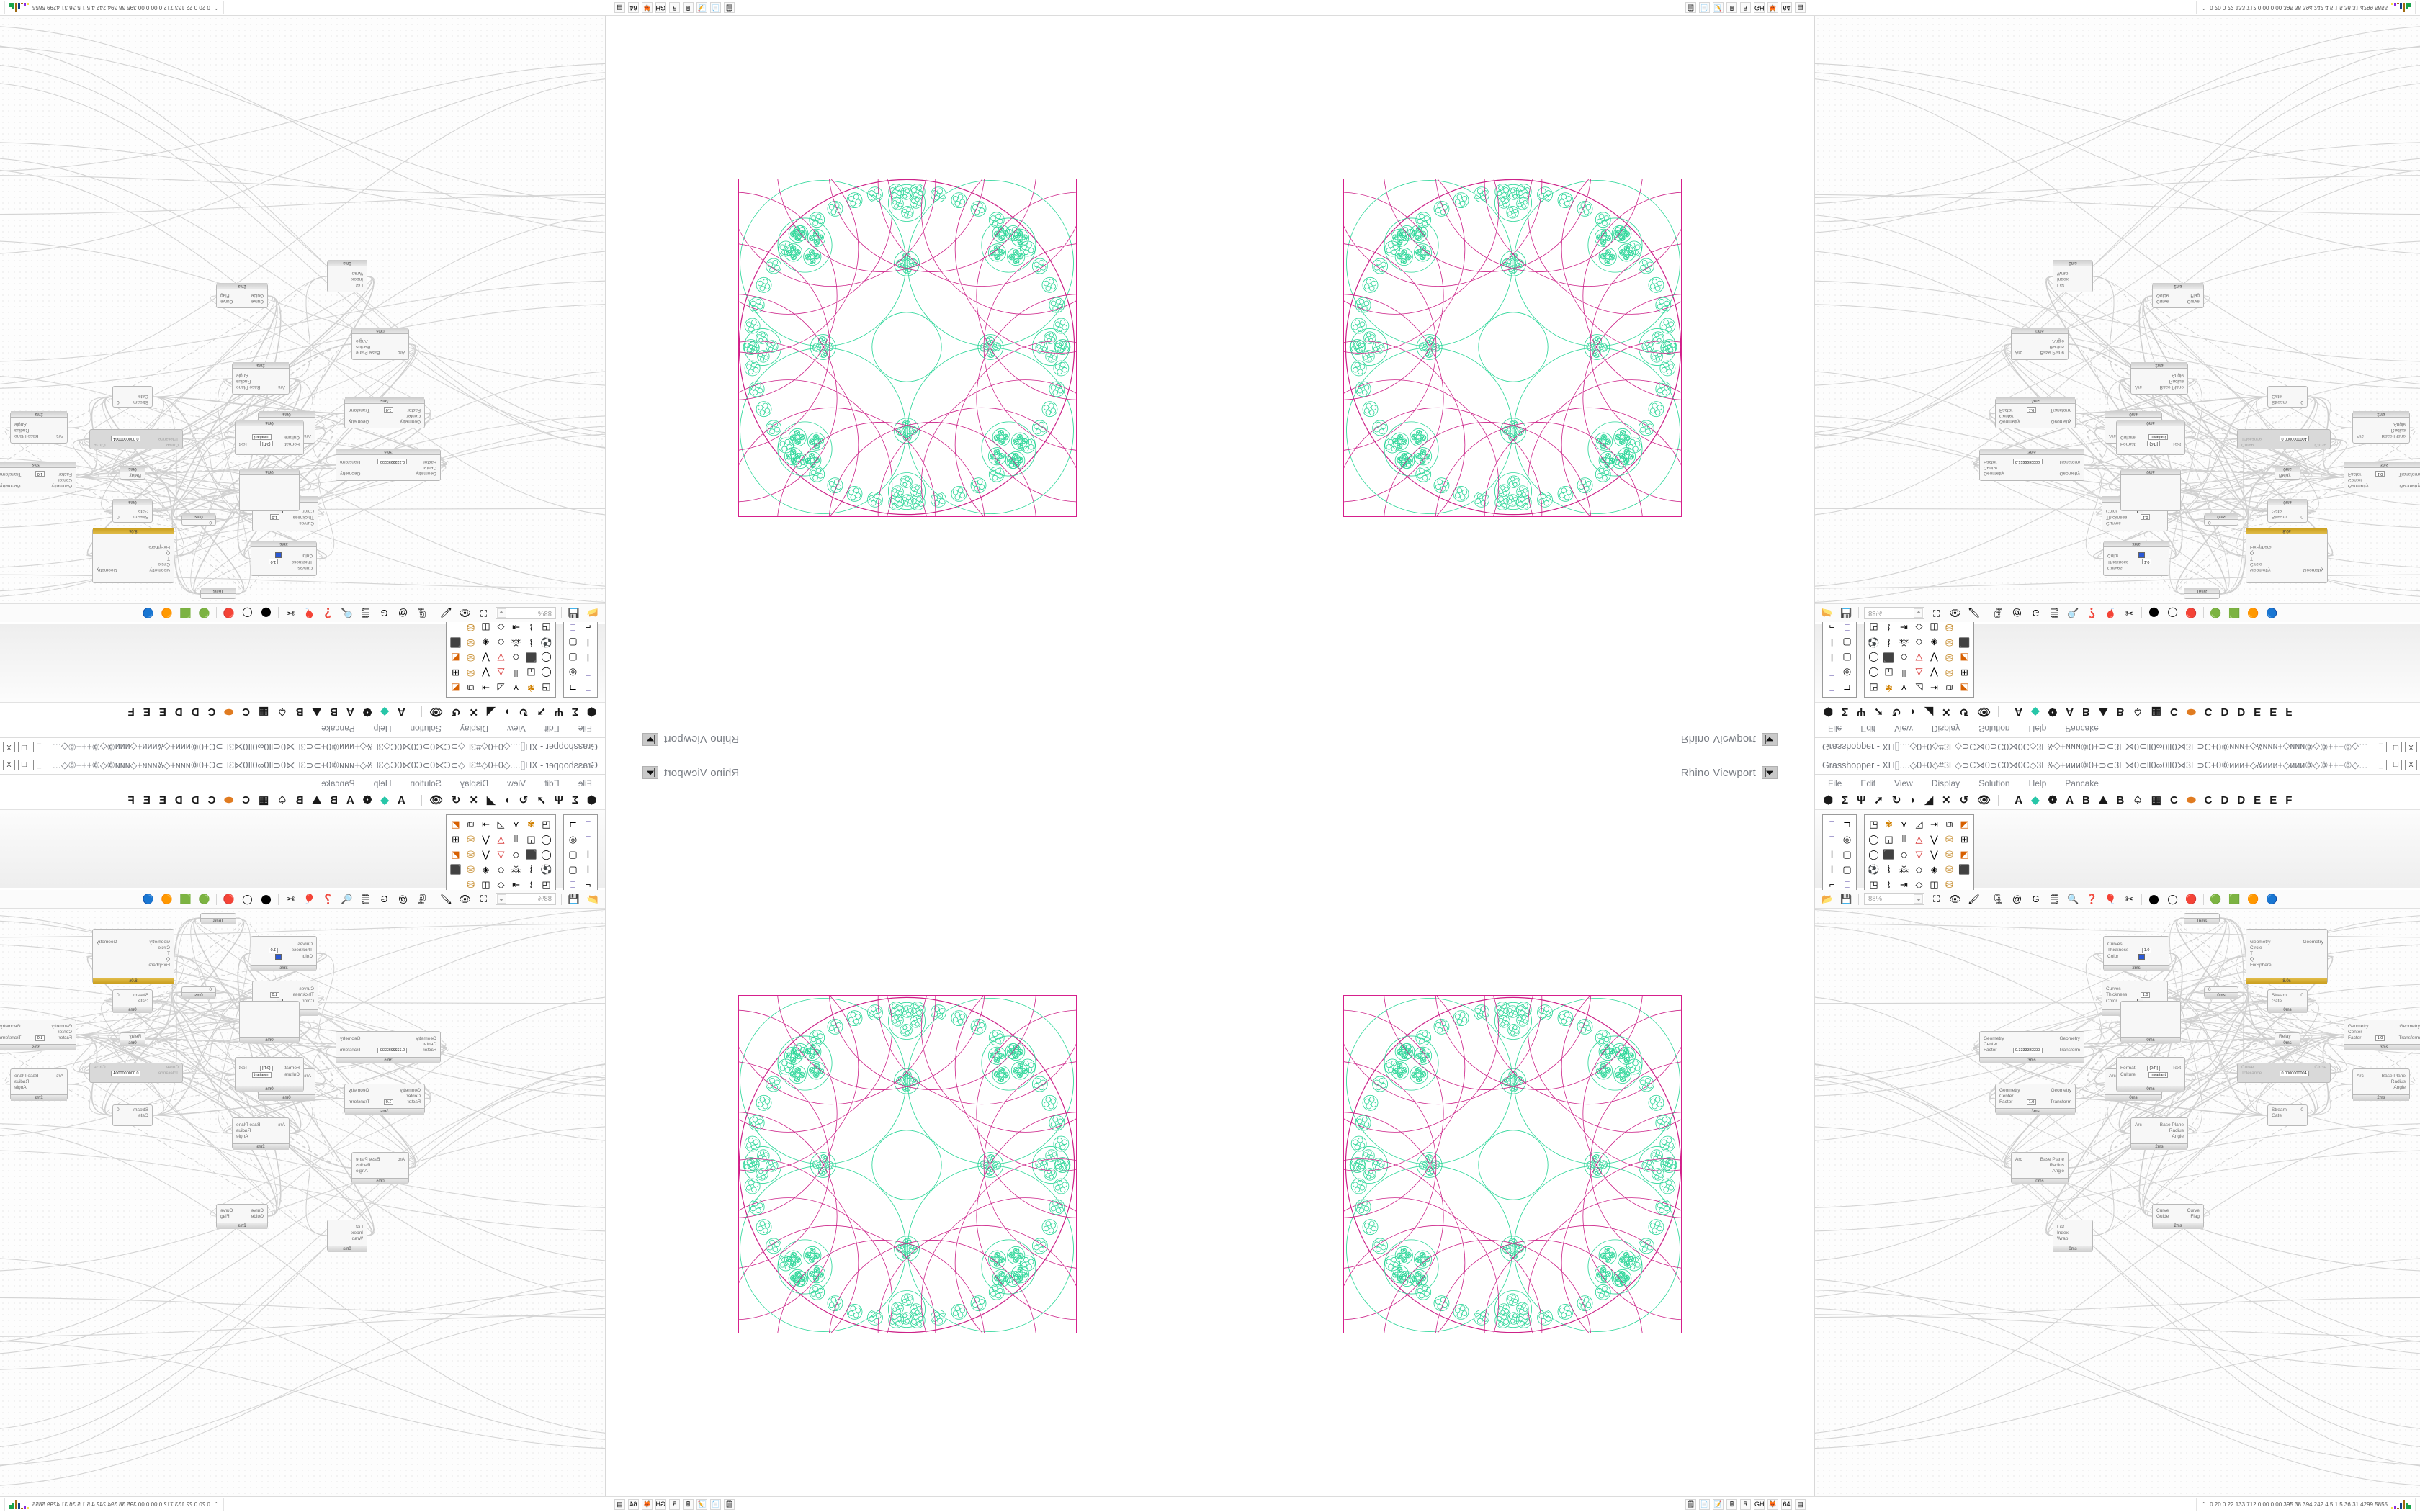  What do you see at coordinates (516, 824) in the screenshot?
I see `branch-icon: ⋎` at bounding box center [516, 824].